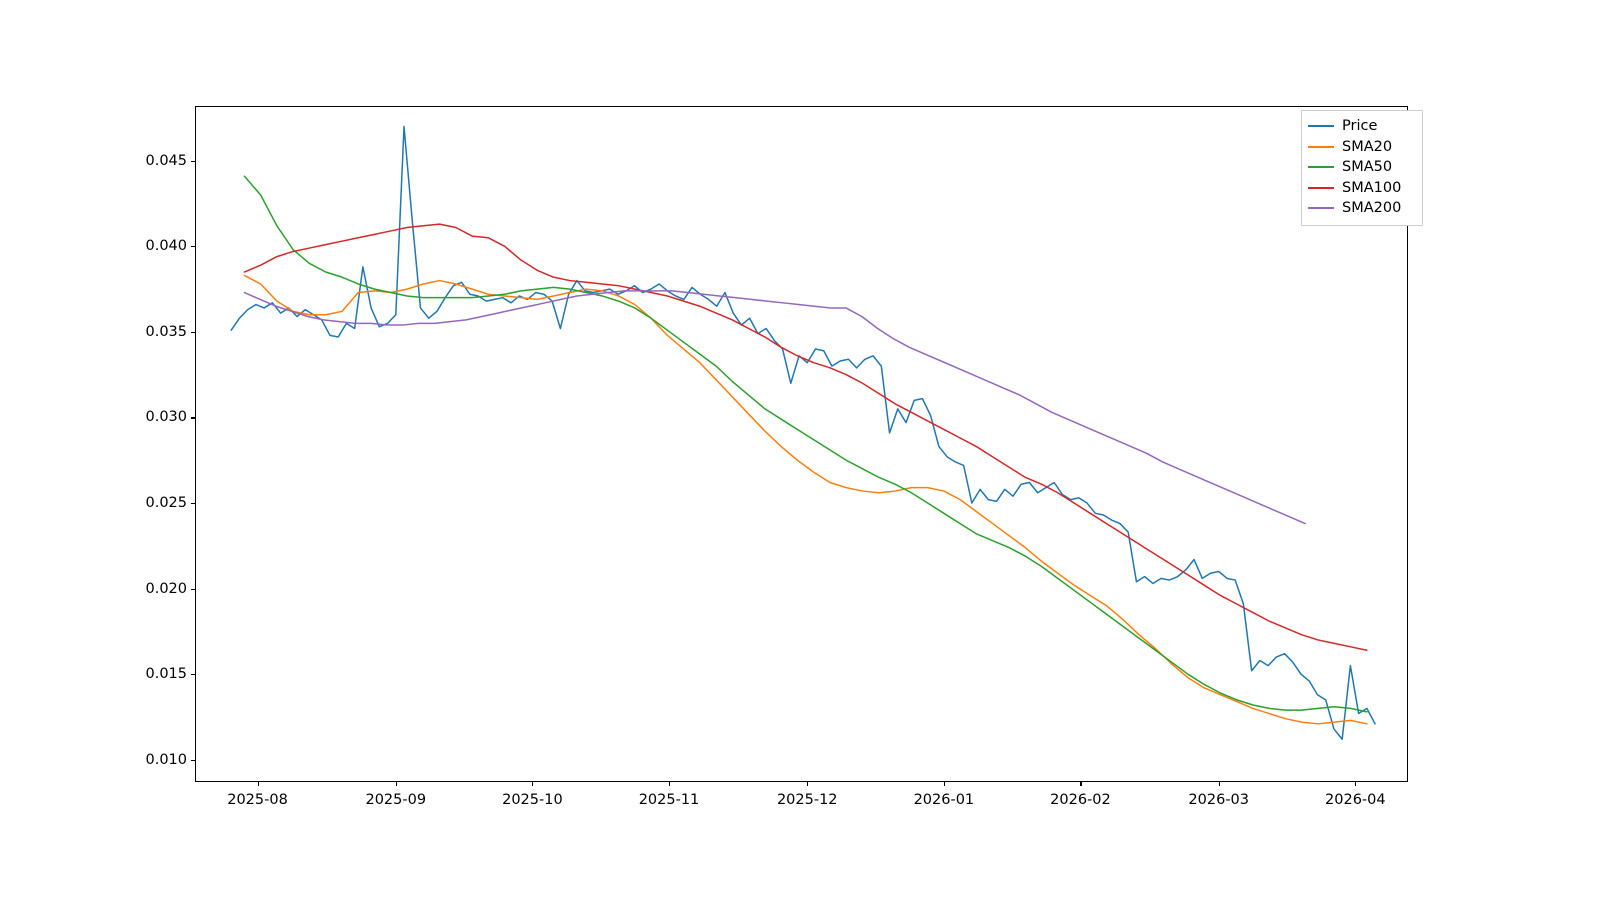  Describe the element at coordinates (944, 800) in the screenshot. I see `x-tick-label: 2026-01` at that location.